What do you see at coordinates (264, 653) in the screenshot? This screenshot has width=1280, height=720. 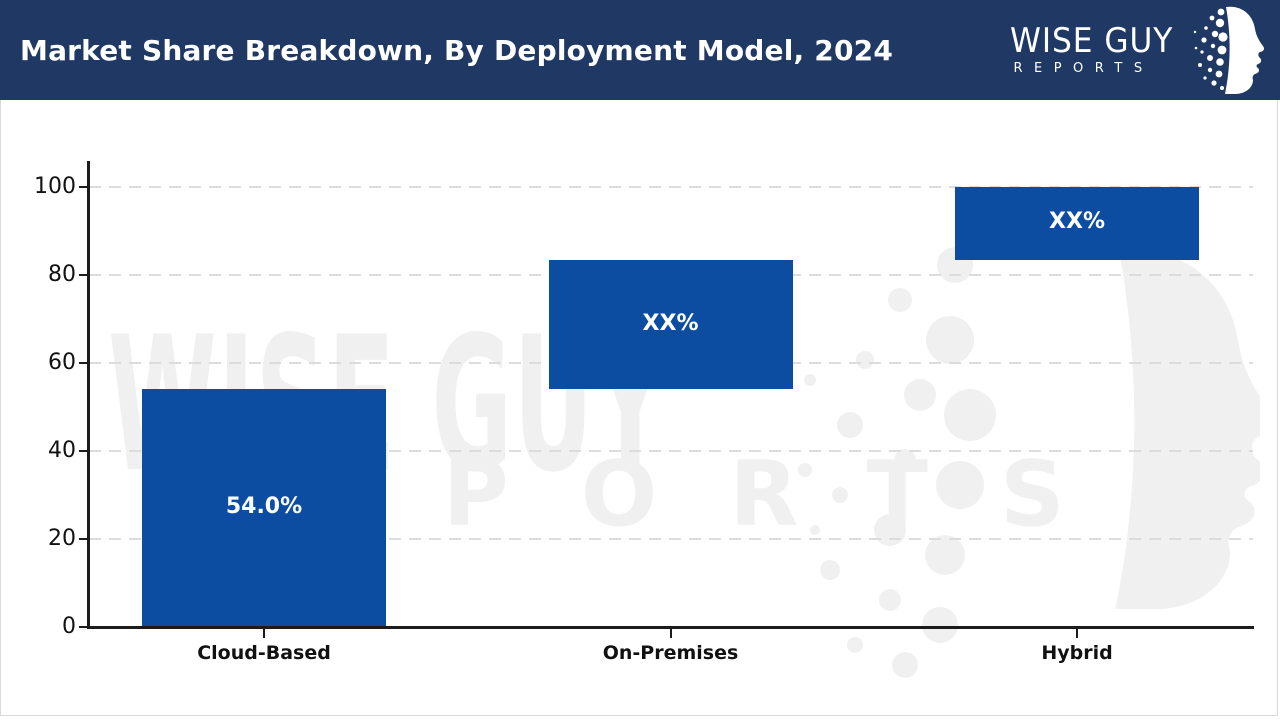 I see `x-tick-label: Cloud-Based` at bounding box center [264, 653].